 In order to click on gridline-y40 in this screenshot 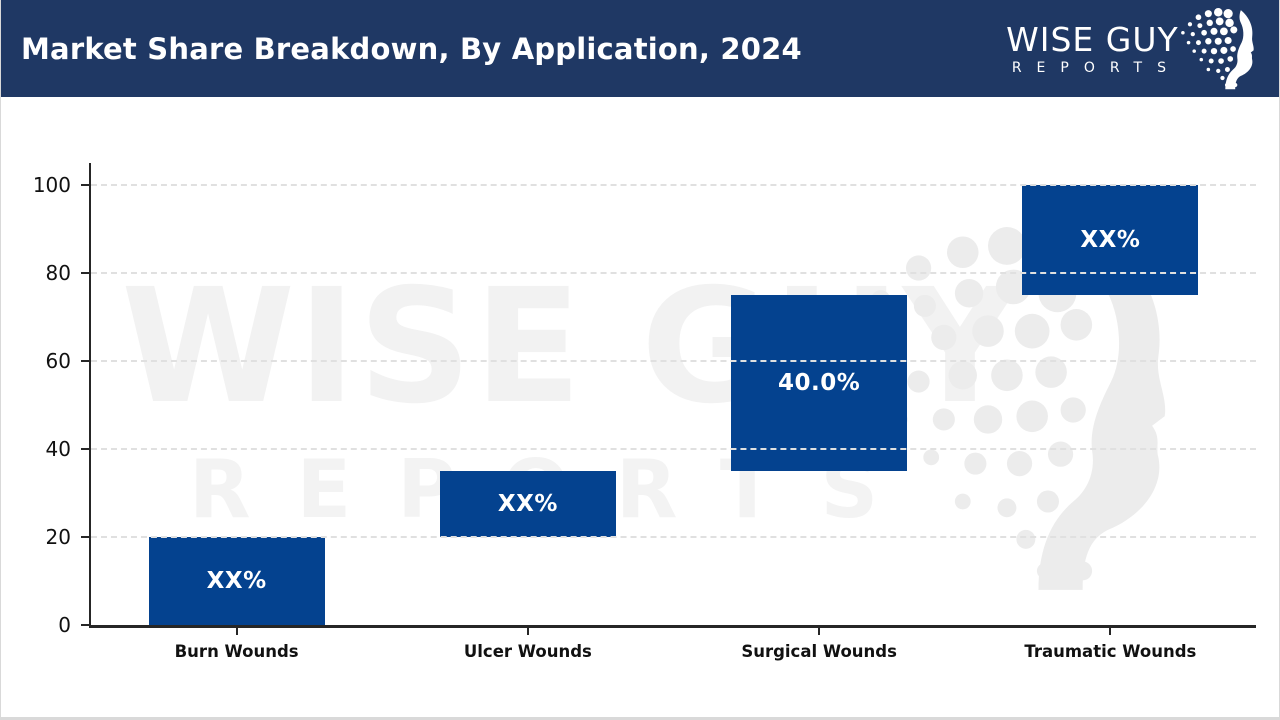, I will do `click(673, 449)`.